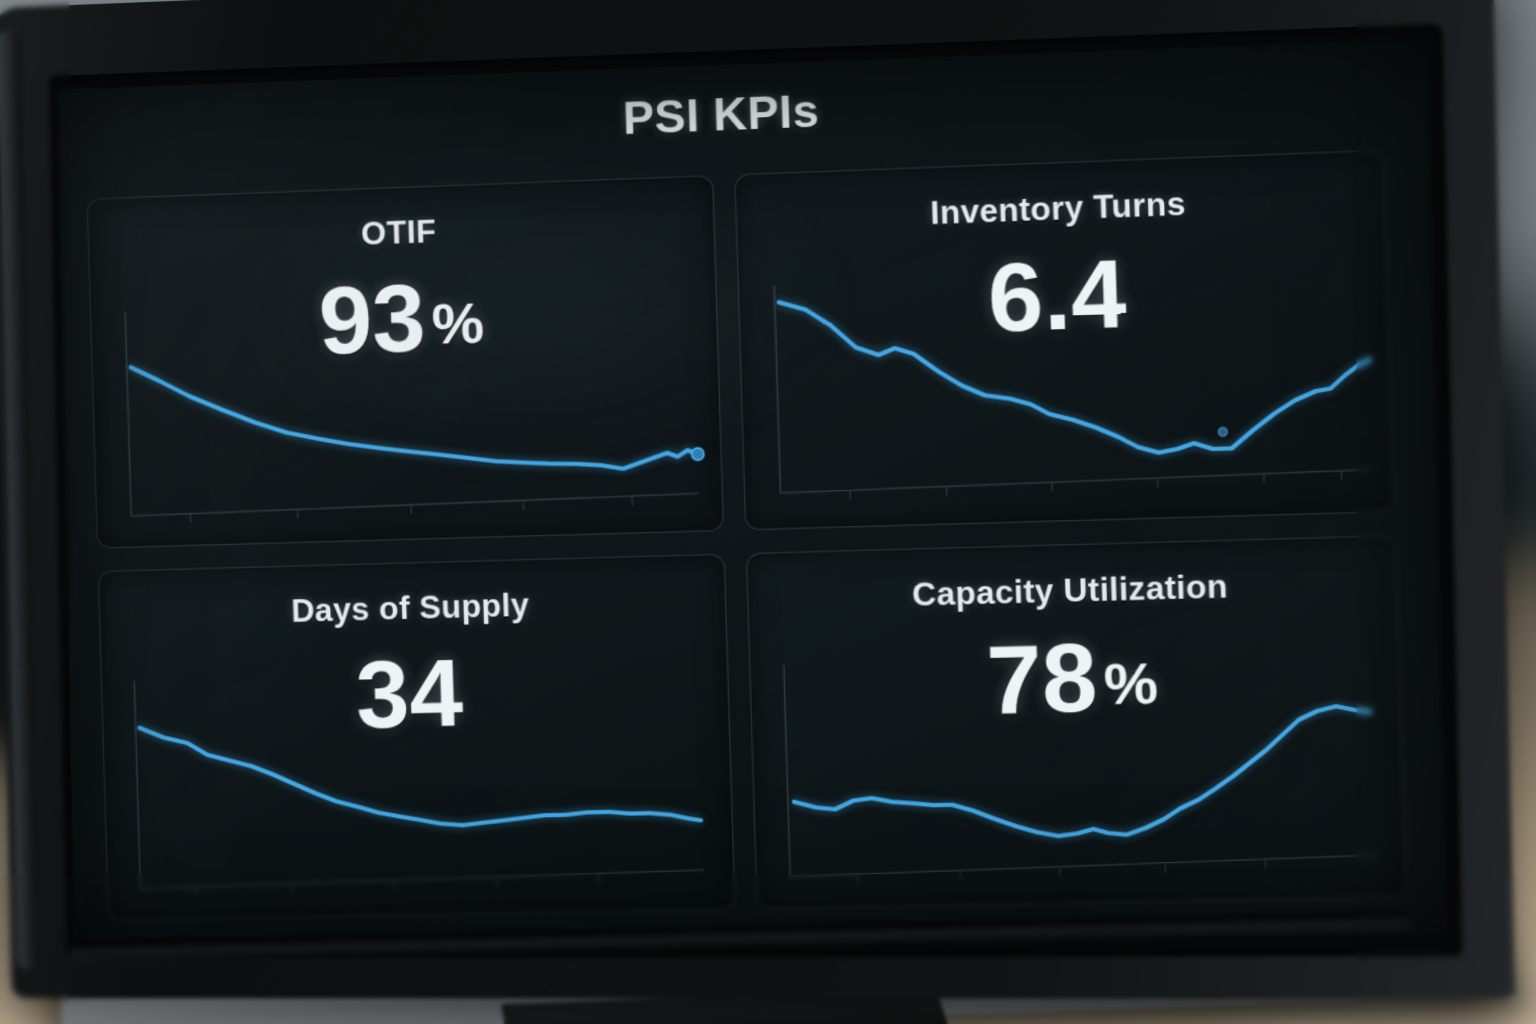  What do you see at coordinates (721, 115) in the screenshot?
I see `dashboard-title: PSI KPIs` at bounding box center [721, 115].